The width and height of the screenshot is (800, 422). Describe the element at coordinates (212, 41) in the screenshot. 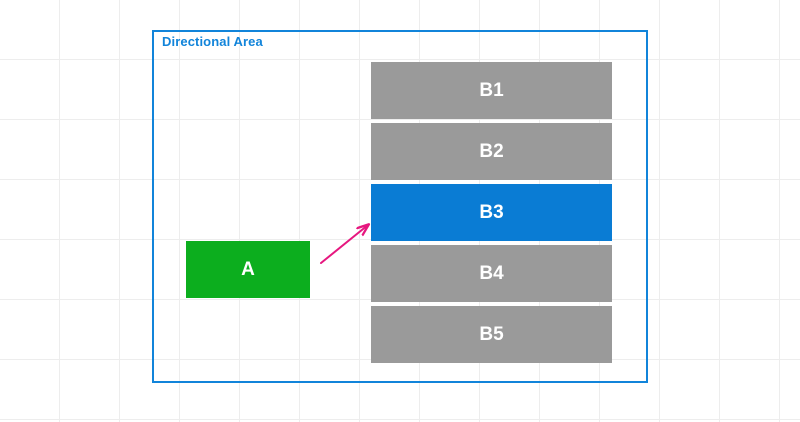

I see `directional-area-label: Directional Area` at that location.